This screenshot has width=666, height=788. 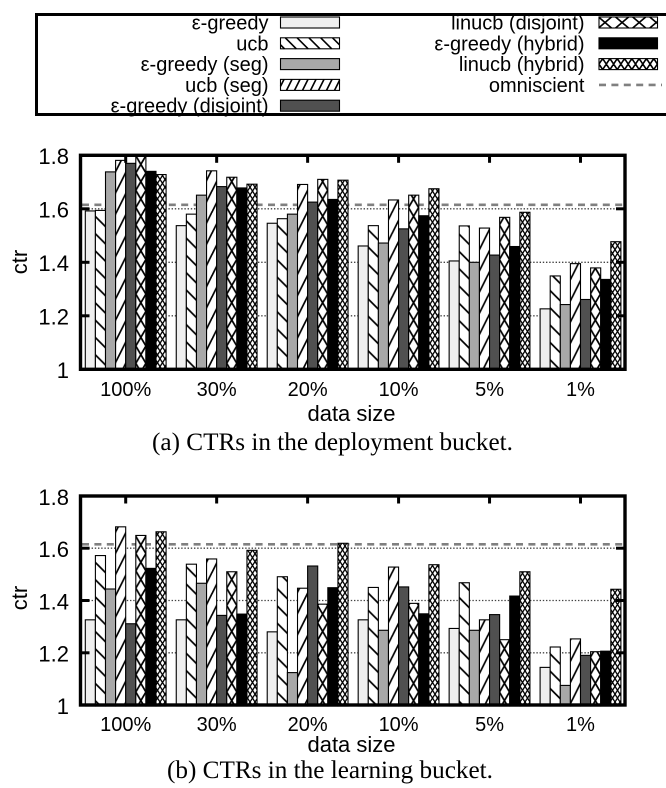 What do you see at coordinates (330, 770) in the screenshot?
I see `svg-text:(b) CTRs in the learning bucke: (b) CTRs in the learning bucket.` at bounding box center [330, 770].